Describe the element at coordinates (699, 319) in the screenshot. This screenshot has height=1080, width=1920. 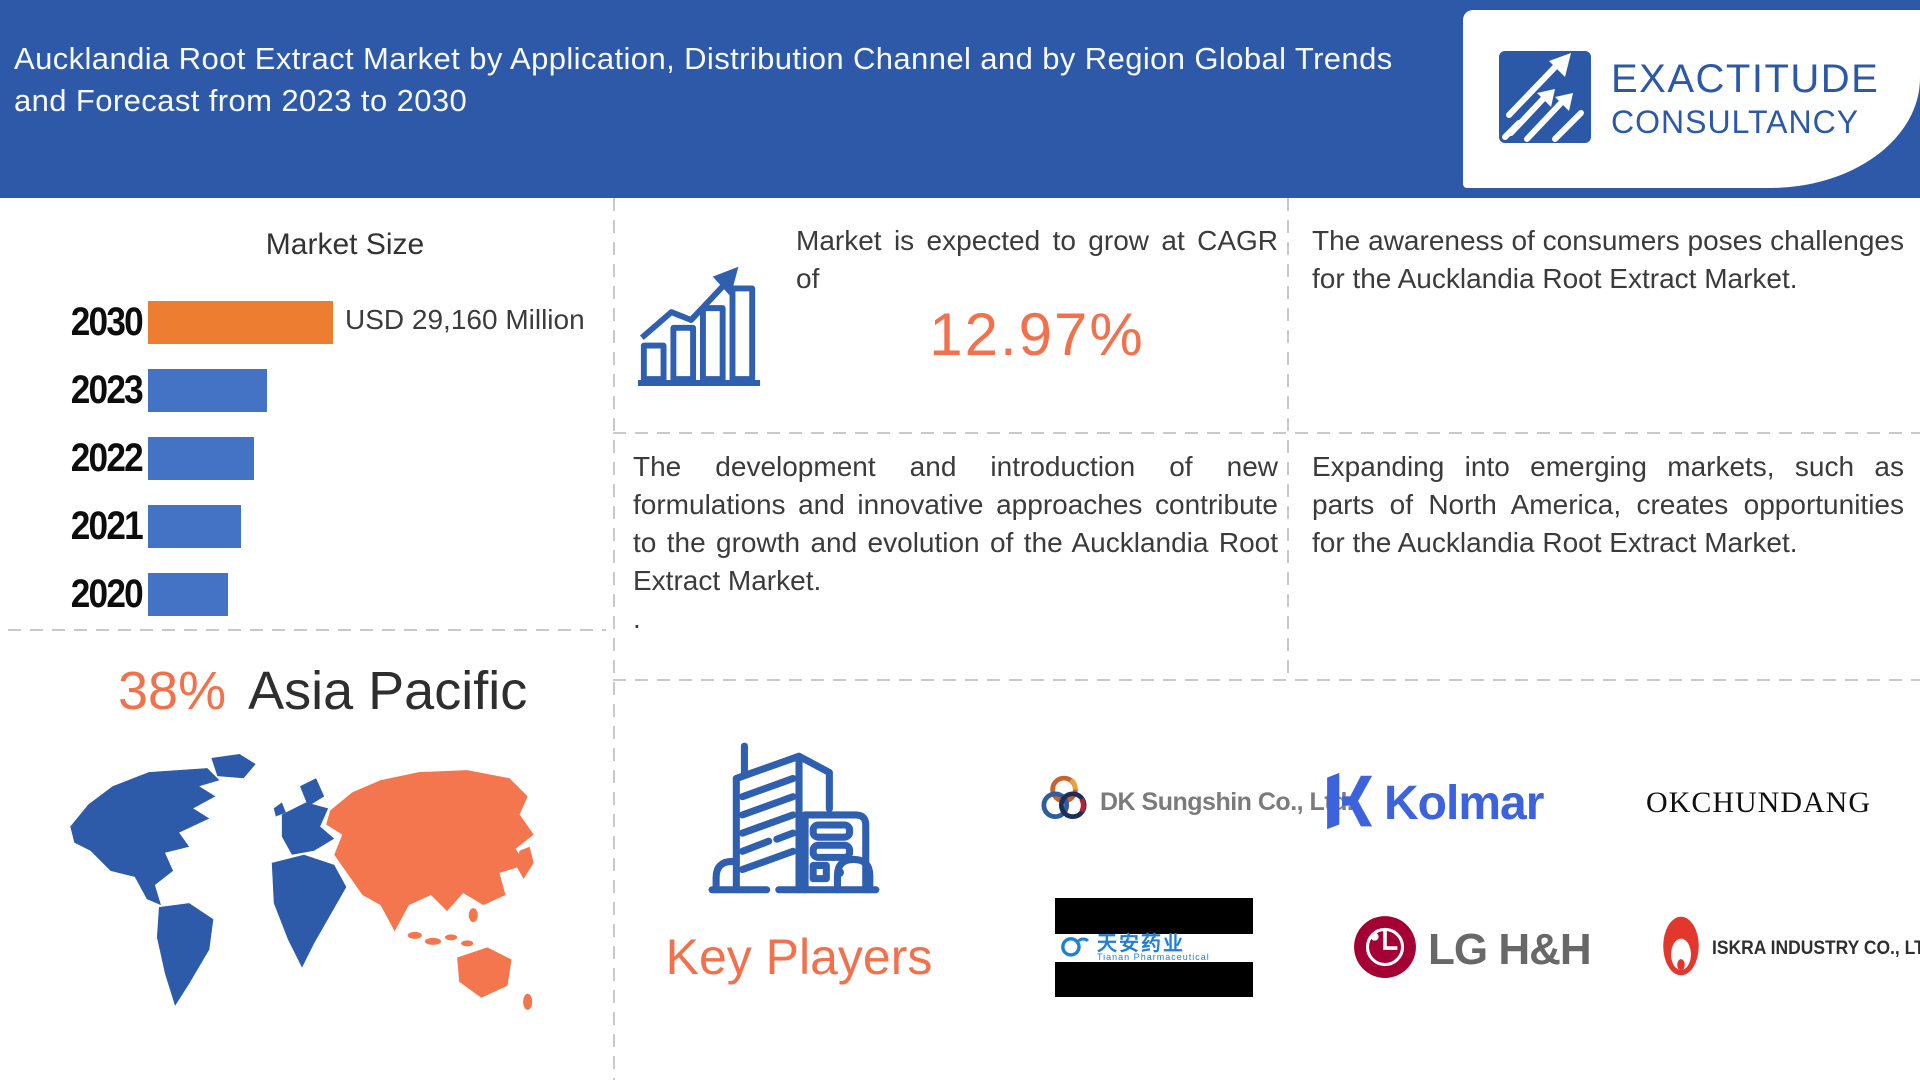
I see `bar-chart-trend-icon` at that location.